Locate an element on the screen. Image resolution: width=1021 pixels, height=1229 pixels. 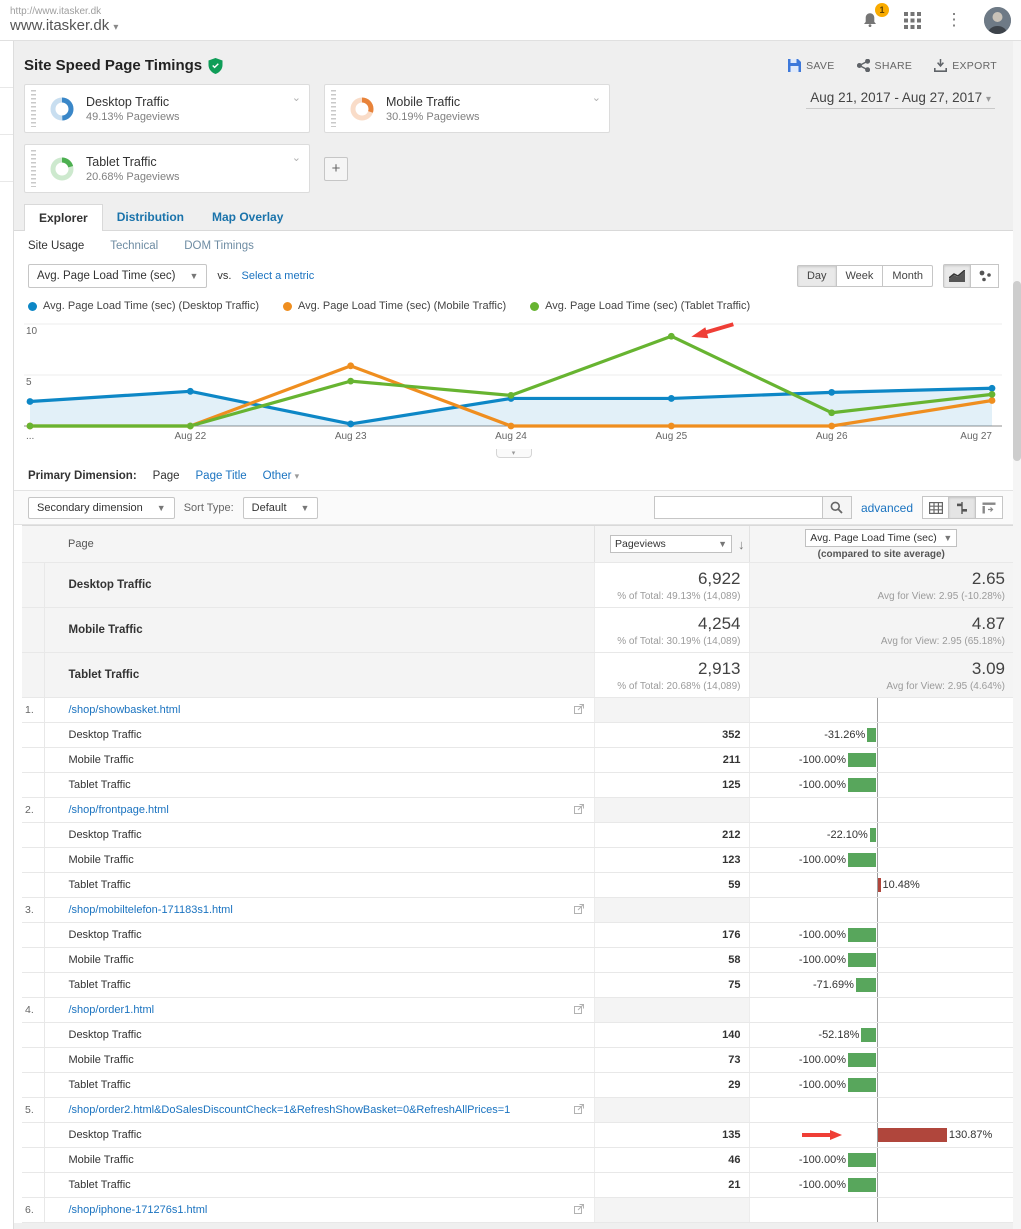
scrollbar is located at coordinates (1017, 635).